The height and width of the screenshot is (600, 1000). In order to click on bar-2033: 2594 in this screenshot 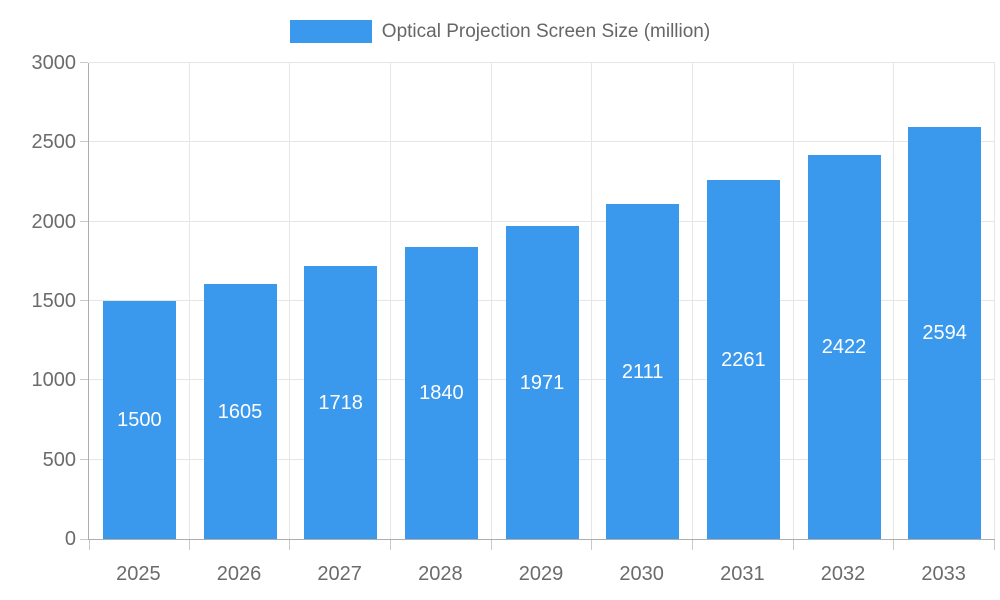, I will do `click(945, 333)`.